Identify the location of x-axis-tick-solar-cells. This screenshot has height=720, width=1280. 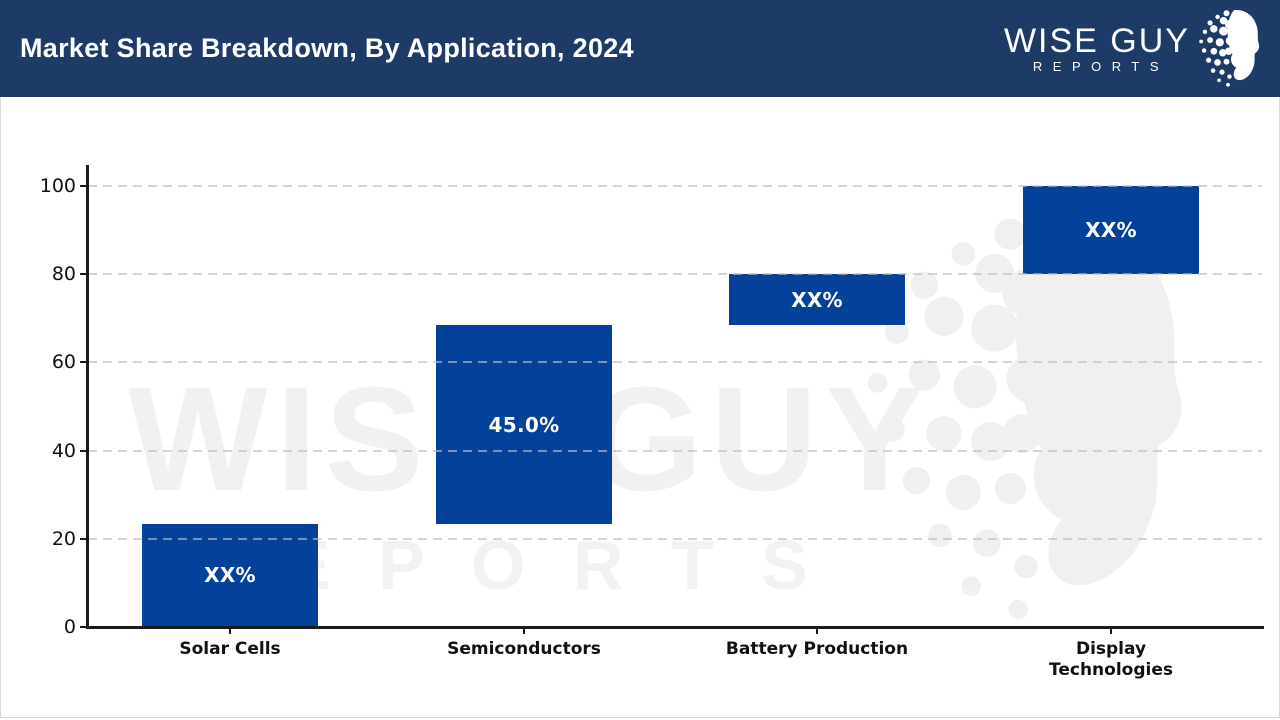
(230, 631).